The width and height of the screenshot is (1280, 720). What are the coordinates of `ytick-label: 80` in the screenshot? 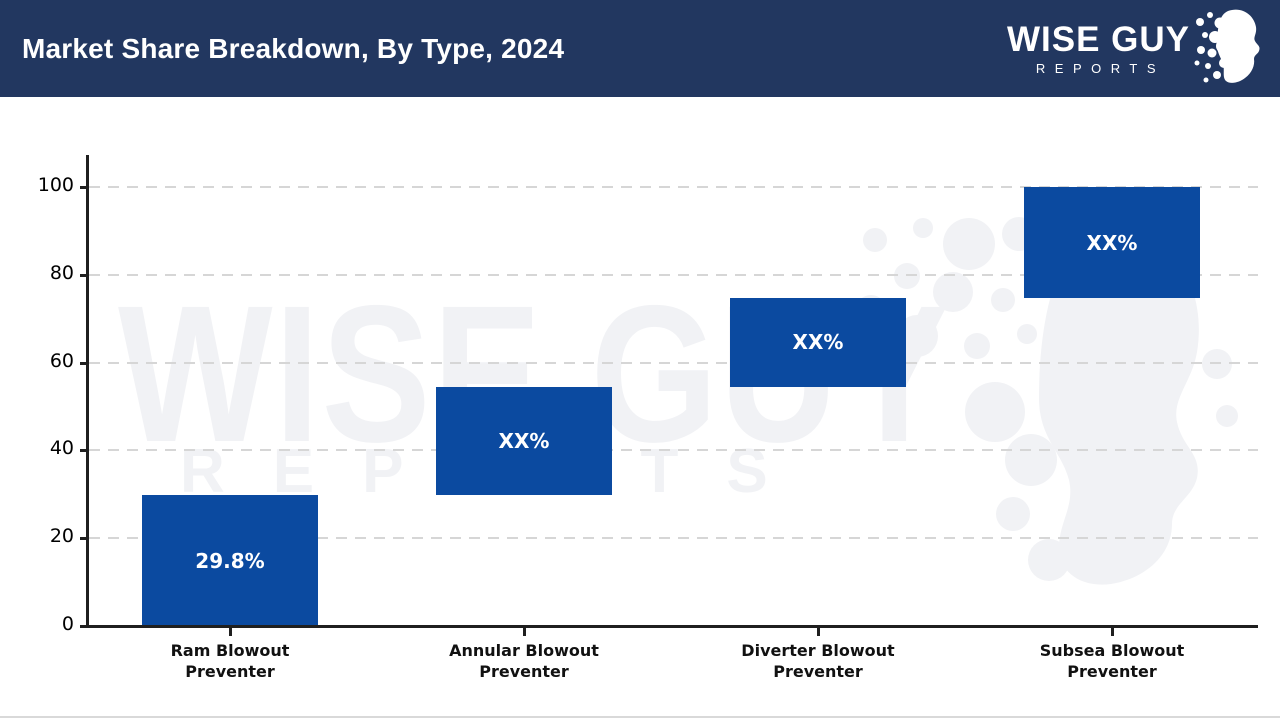 It's located at (61, 272).